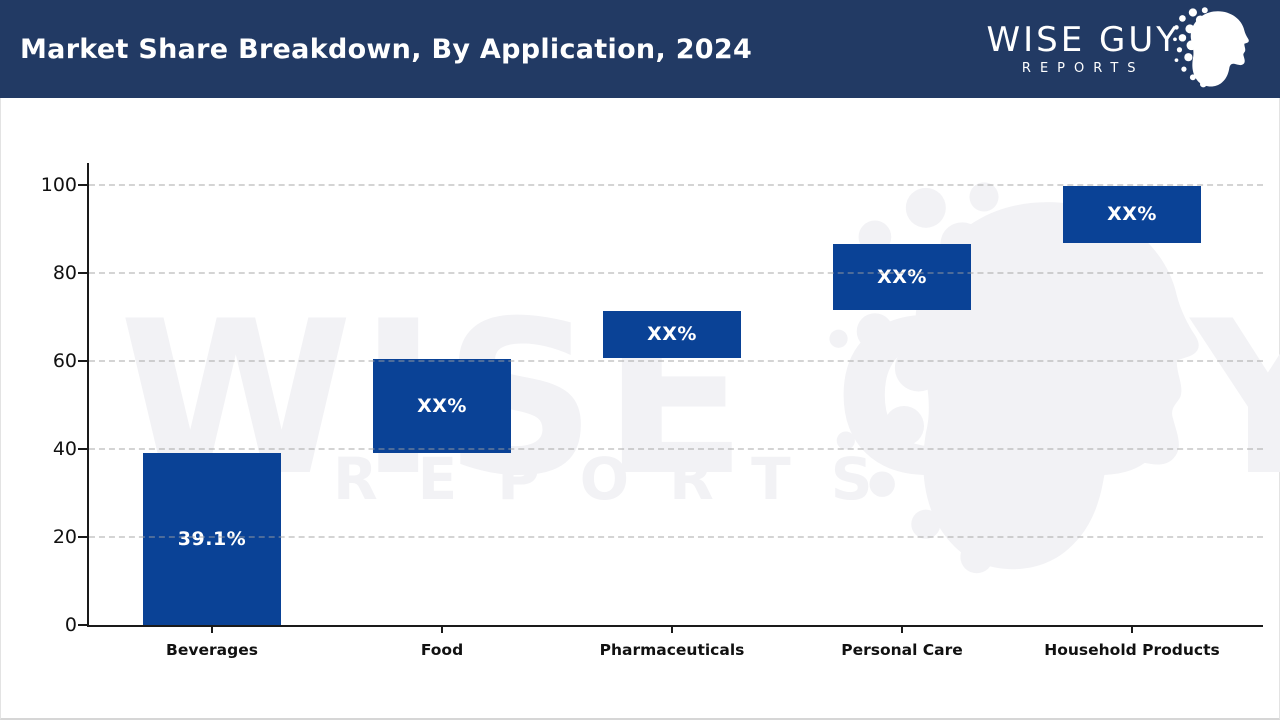 This screenshot has height=720, width=1280. What do you see at coordinates (442, 650) in the screenshot?
I see `x-tick-label-food: Food` at bounding box center [442, 650].